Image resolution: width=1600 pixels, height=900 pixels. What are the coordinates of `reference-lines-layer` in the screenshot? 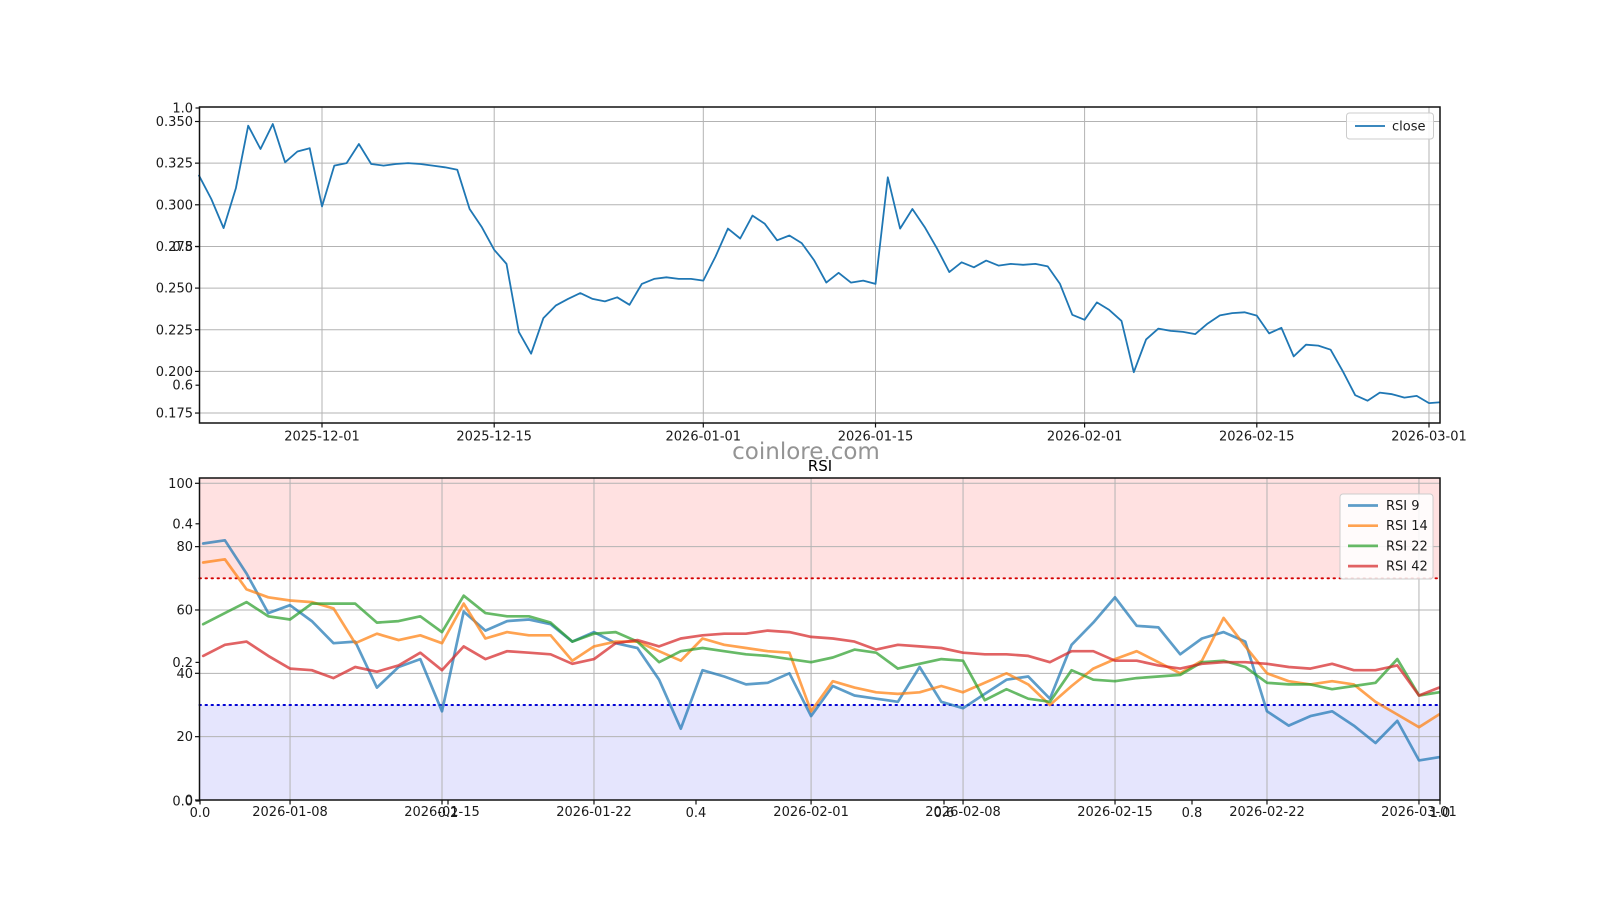 It's located at (819, 641).